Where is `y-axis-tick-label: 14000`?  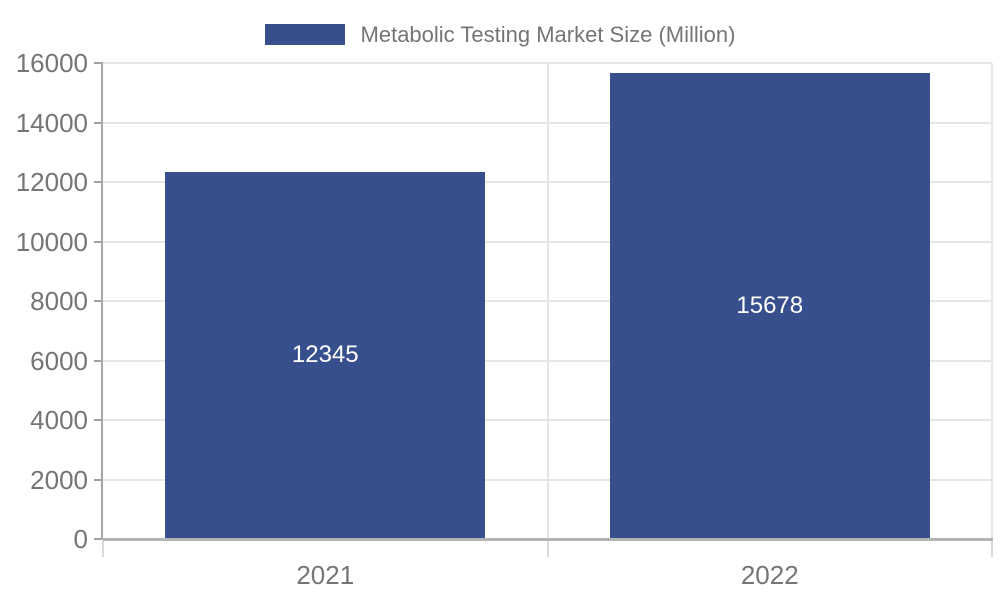 y-axis-tick-label: 14000 is located at coordinates (51, 122).